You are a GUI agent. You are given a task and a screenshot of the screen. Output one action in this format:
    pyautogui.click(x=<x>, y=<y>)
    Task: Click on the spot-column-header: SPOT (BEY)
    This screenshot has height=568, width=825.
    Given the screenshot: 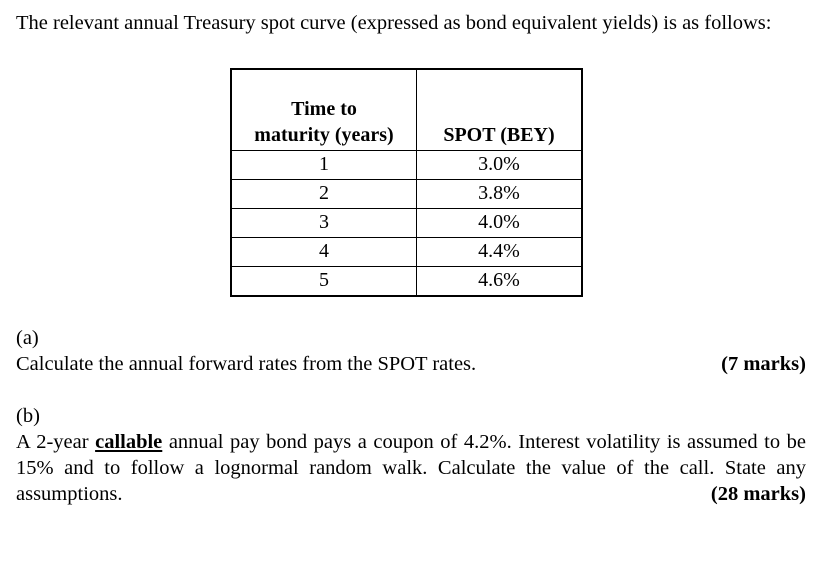 What is the action you would take?
    pyautogui.click(x=499, y=110)
    